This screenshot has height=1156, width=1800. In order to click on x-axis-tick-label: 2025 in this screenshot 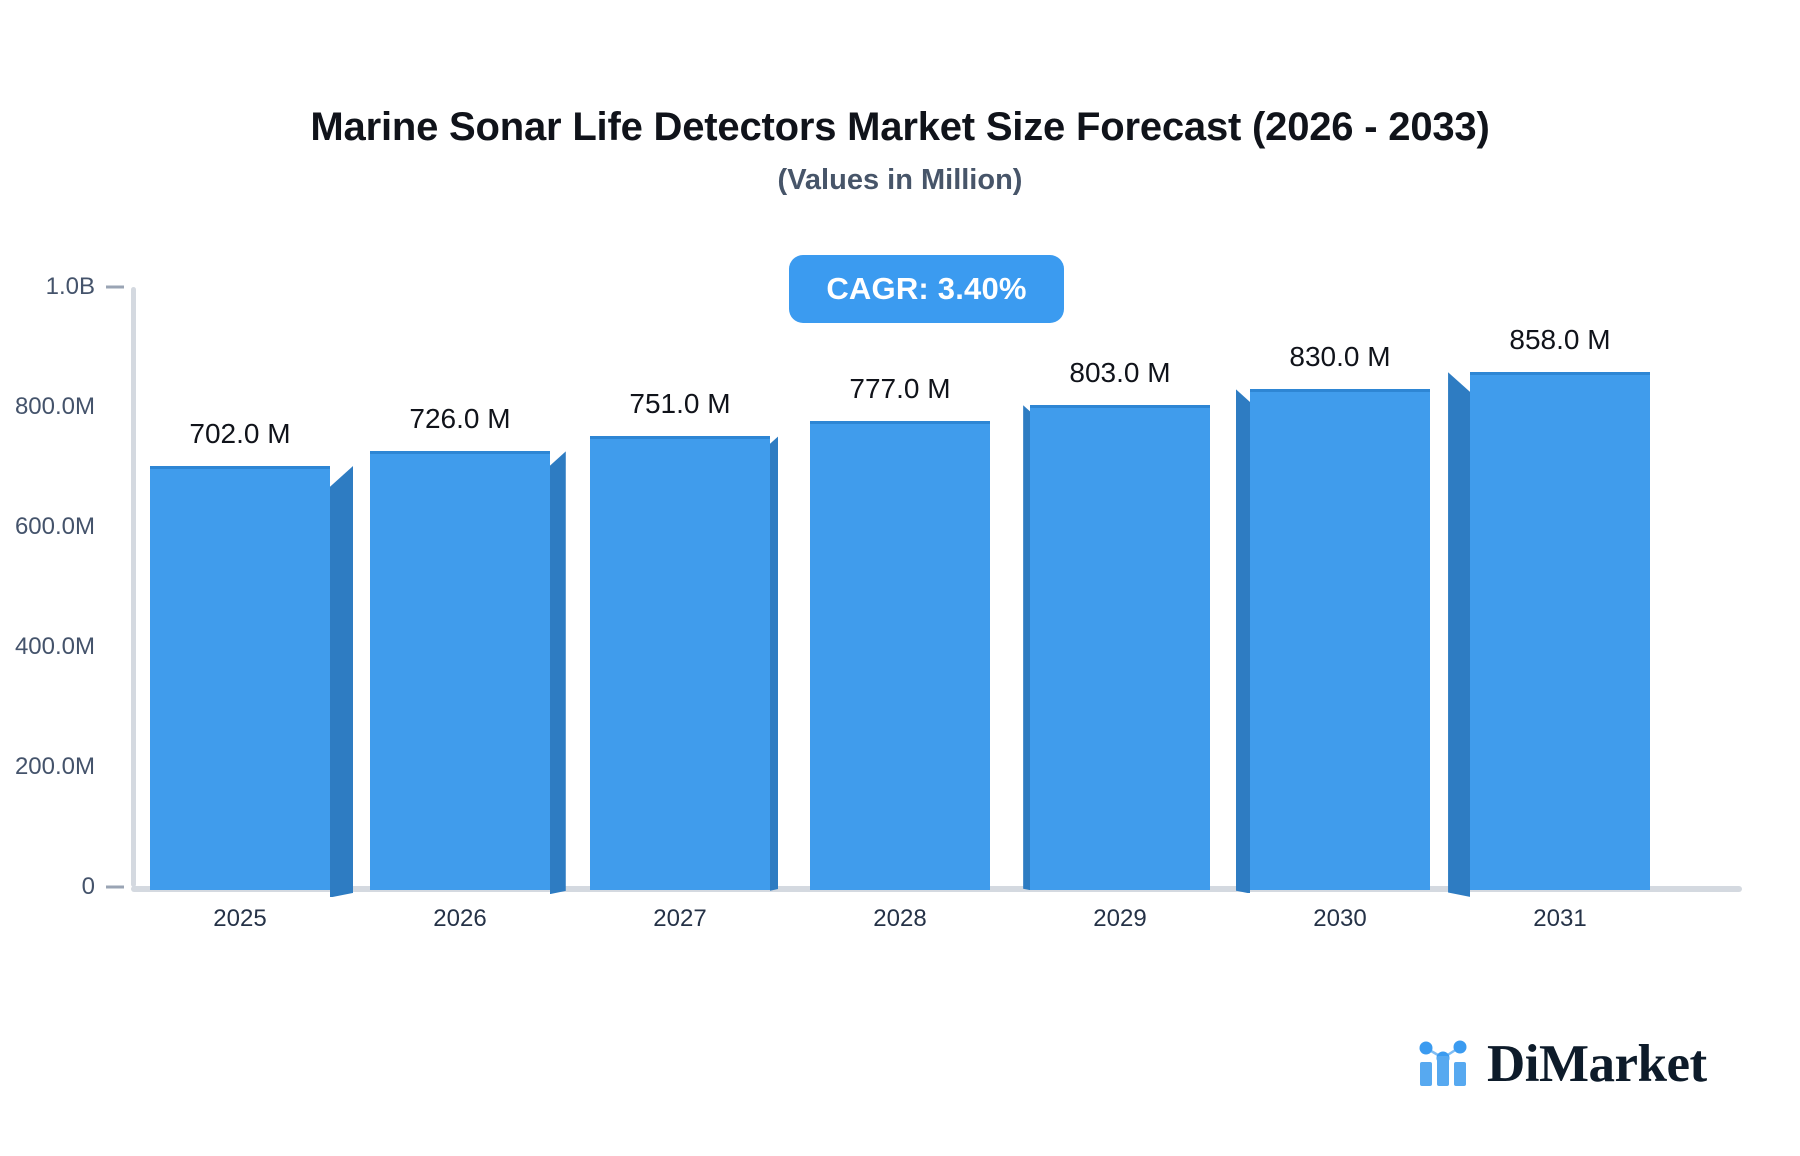, I will do `click(240, 918)`.